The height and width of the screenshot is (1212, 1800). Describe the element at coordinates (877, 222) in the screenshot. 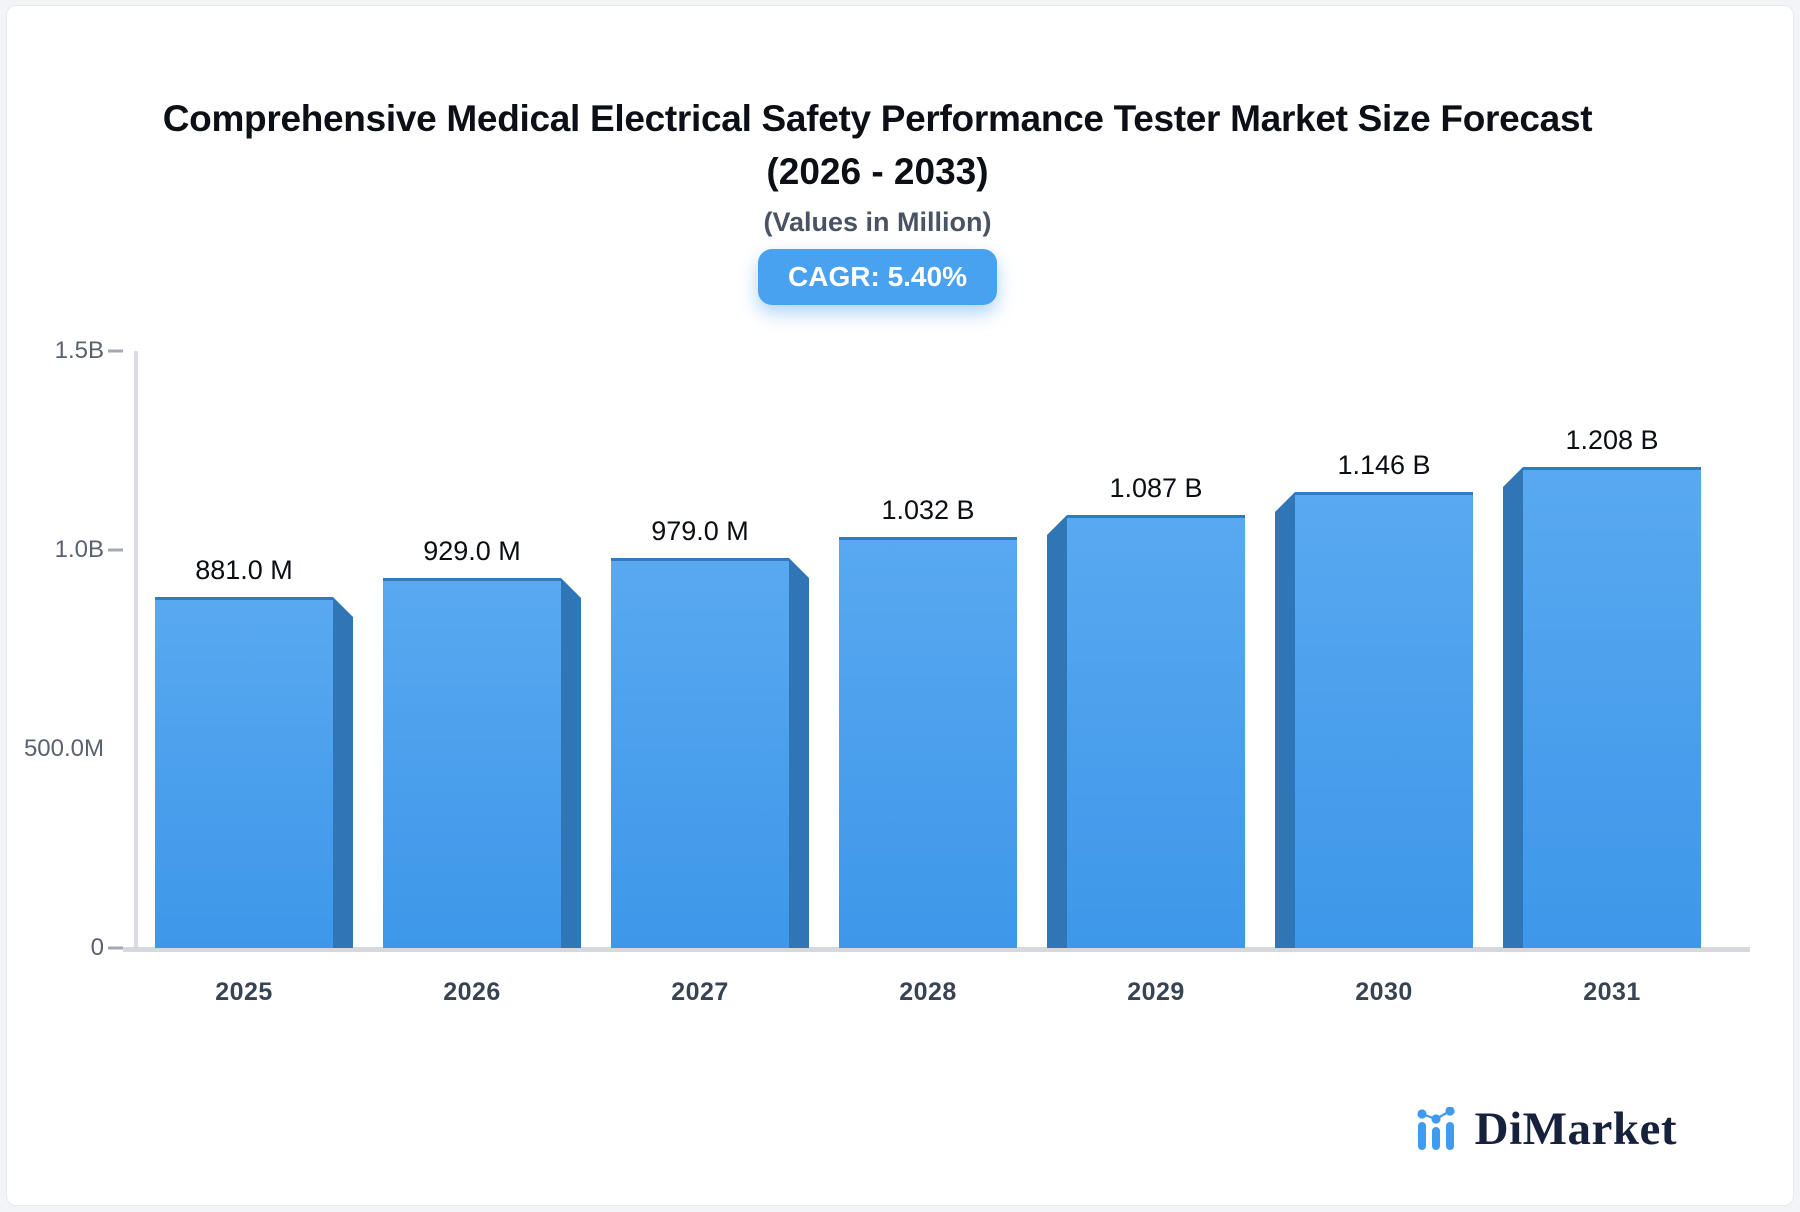

I see `chart-subtitle: (Values in Million)` at that location.